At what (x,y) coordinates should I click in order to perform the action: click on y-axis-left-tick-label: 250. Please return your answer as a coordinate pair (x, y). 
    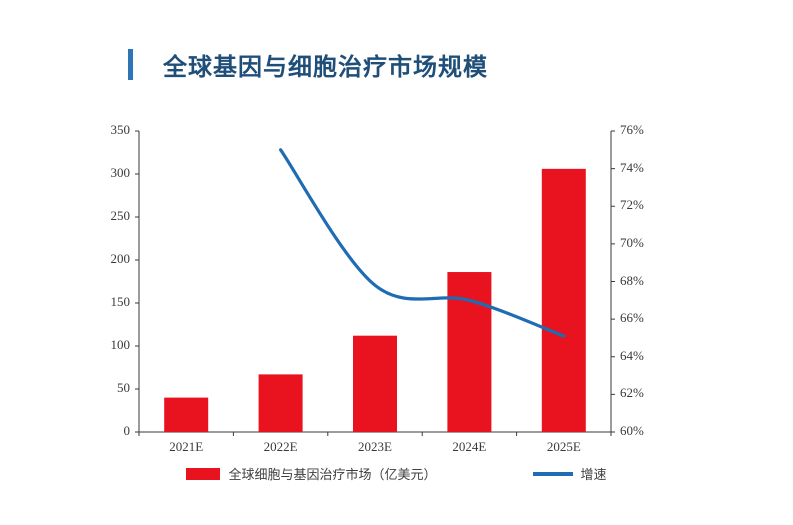
    Looking at the image, I should click on (120, 215).